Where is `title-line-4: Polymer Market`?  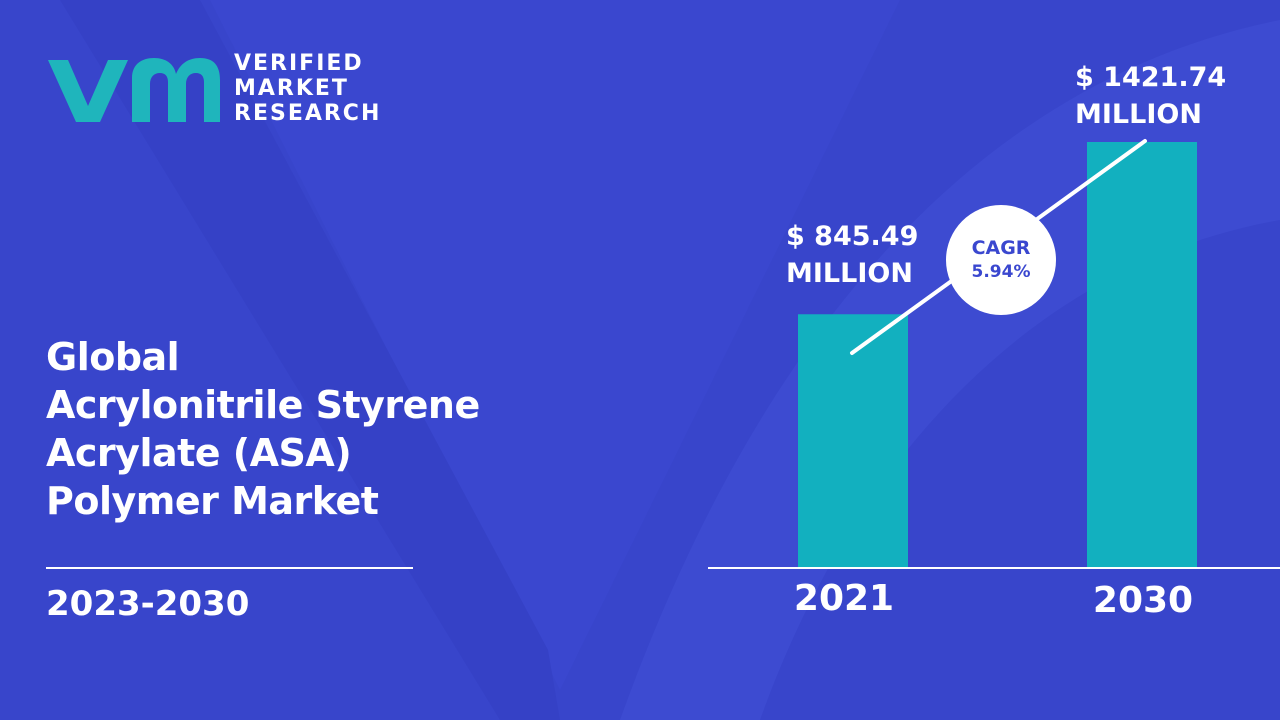
title-line-4: Polymer Market is located at coordinates (212, 501).